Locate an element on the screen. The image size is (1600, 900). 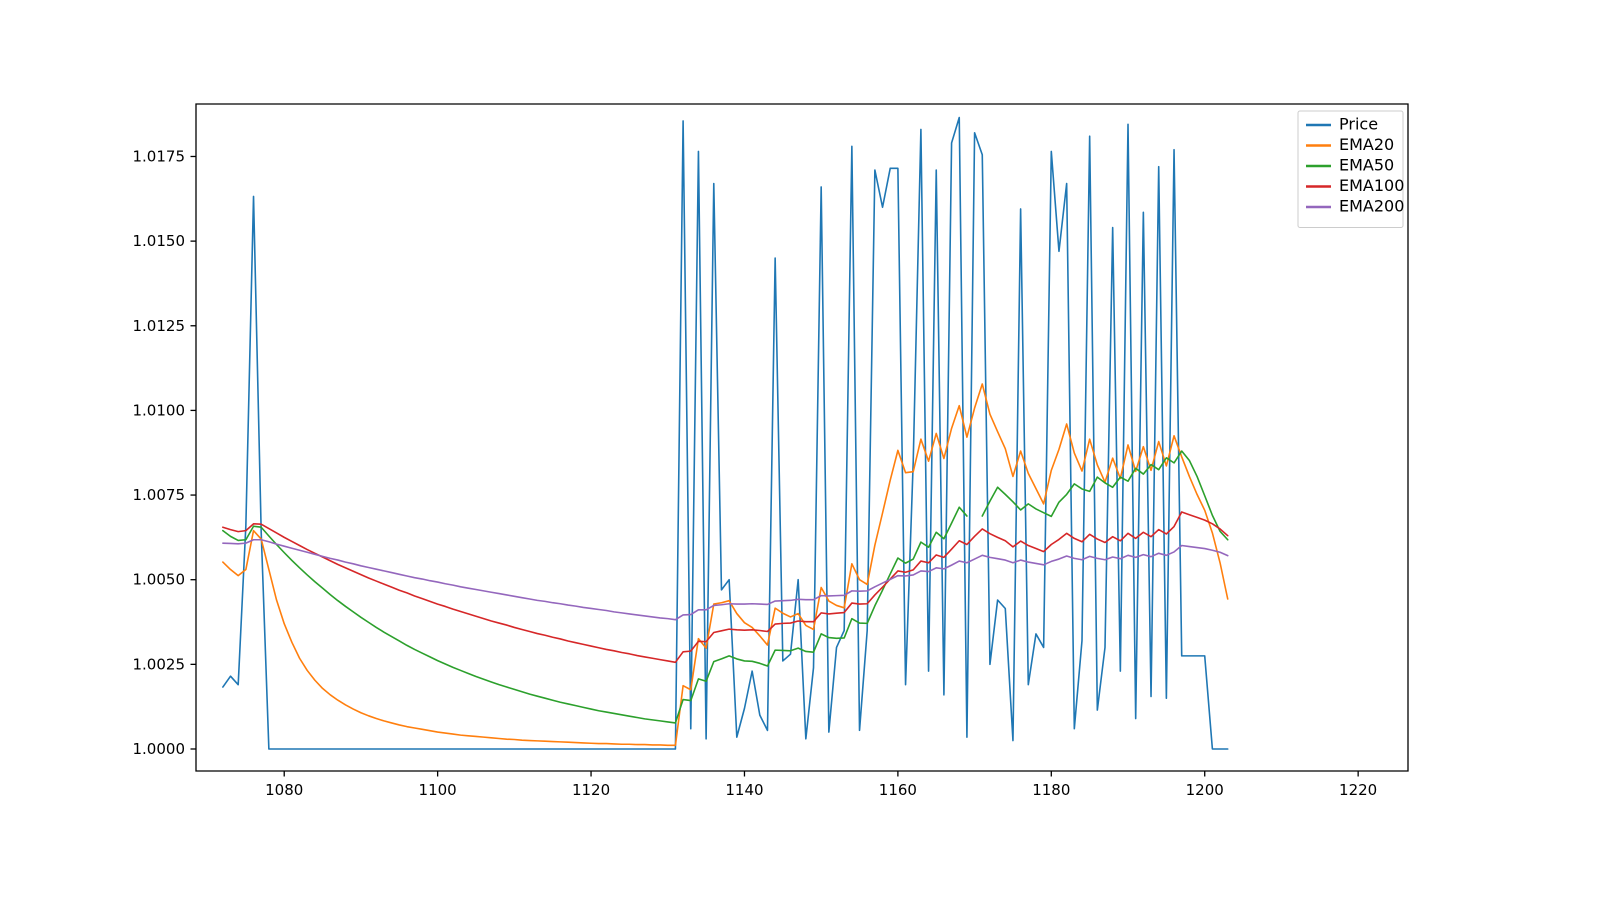
legend-item-ema100: EMA100 is located at coordinates (1355, 185).